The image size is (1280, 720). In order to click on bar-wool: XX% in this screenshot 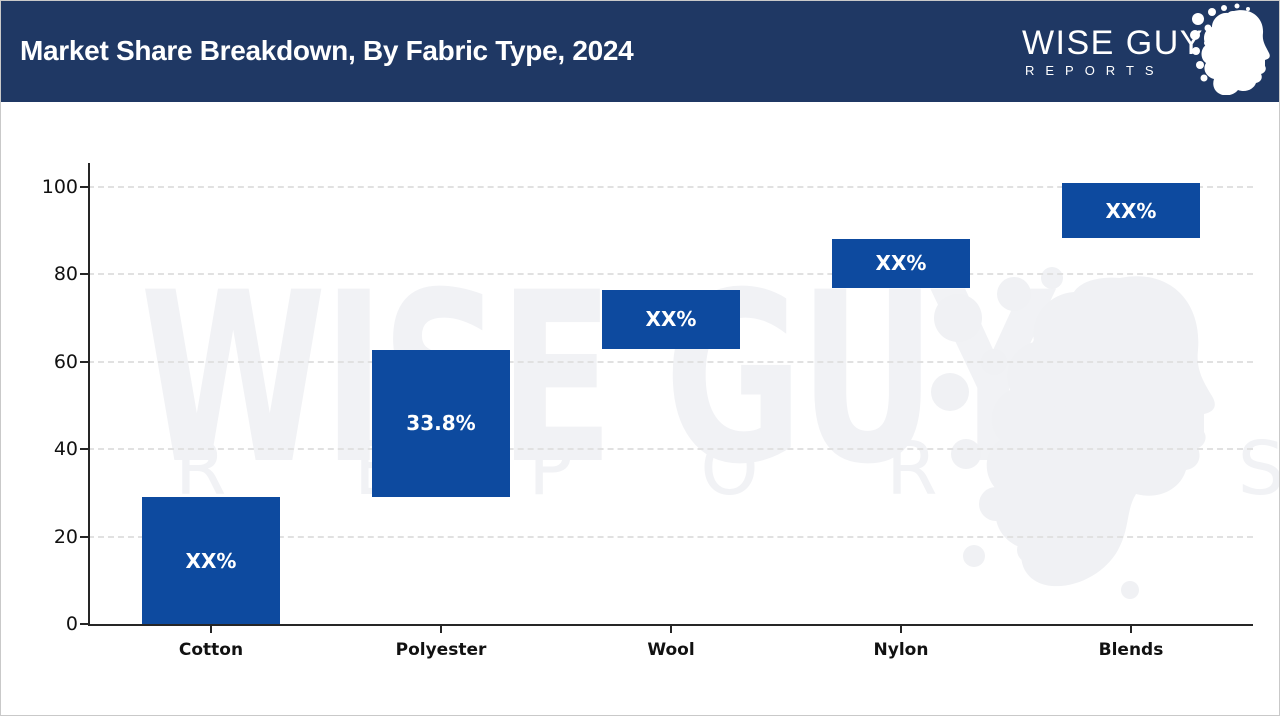, I will do `click(671, 319)`.